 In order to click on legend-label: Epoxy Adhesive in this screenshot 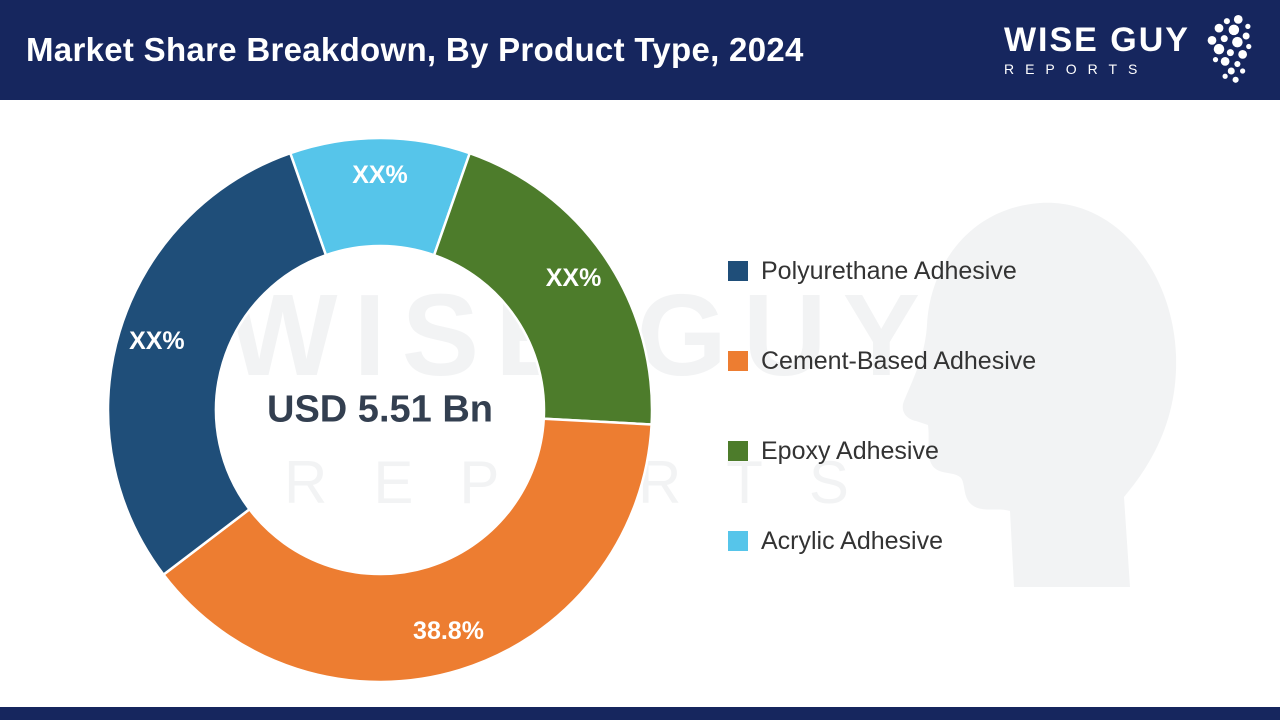, I will do `click(850, 450)`.